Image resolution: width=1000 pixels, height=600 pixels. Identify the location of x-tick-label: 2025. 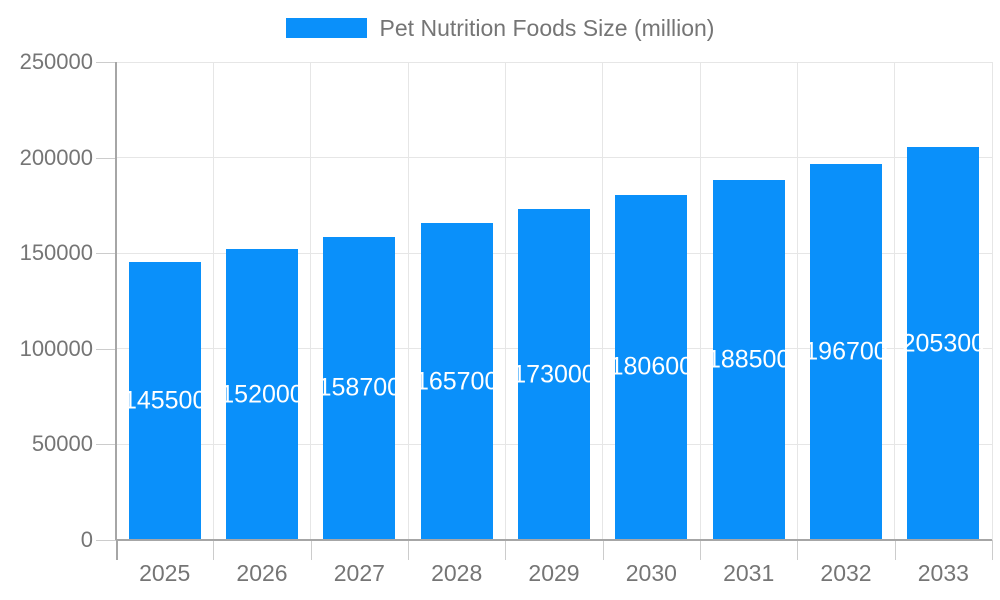
(165, 573).